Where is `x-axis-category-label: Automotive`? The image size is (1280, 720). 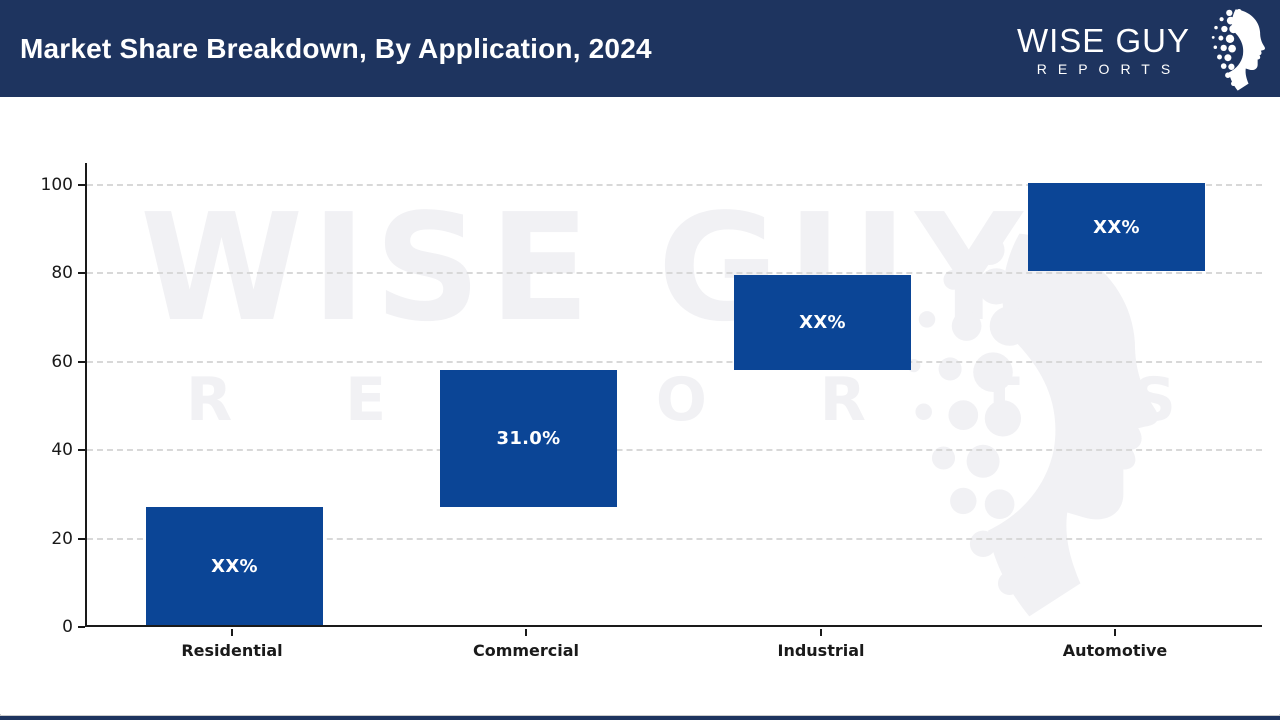
x-axis-category-label: Automotive is located at coordinates (1115, 650).